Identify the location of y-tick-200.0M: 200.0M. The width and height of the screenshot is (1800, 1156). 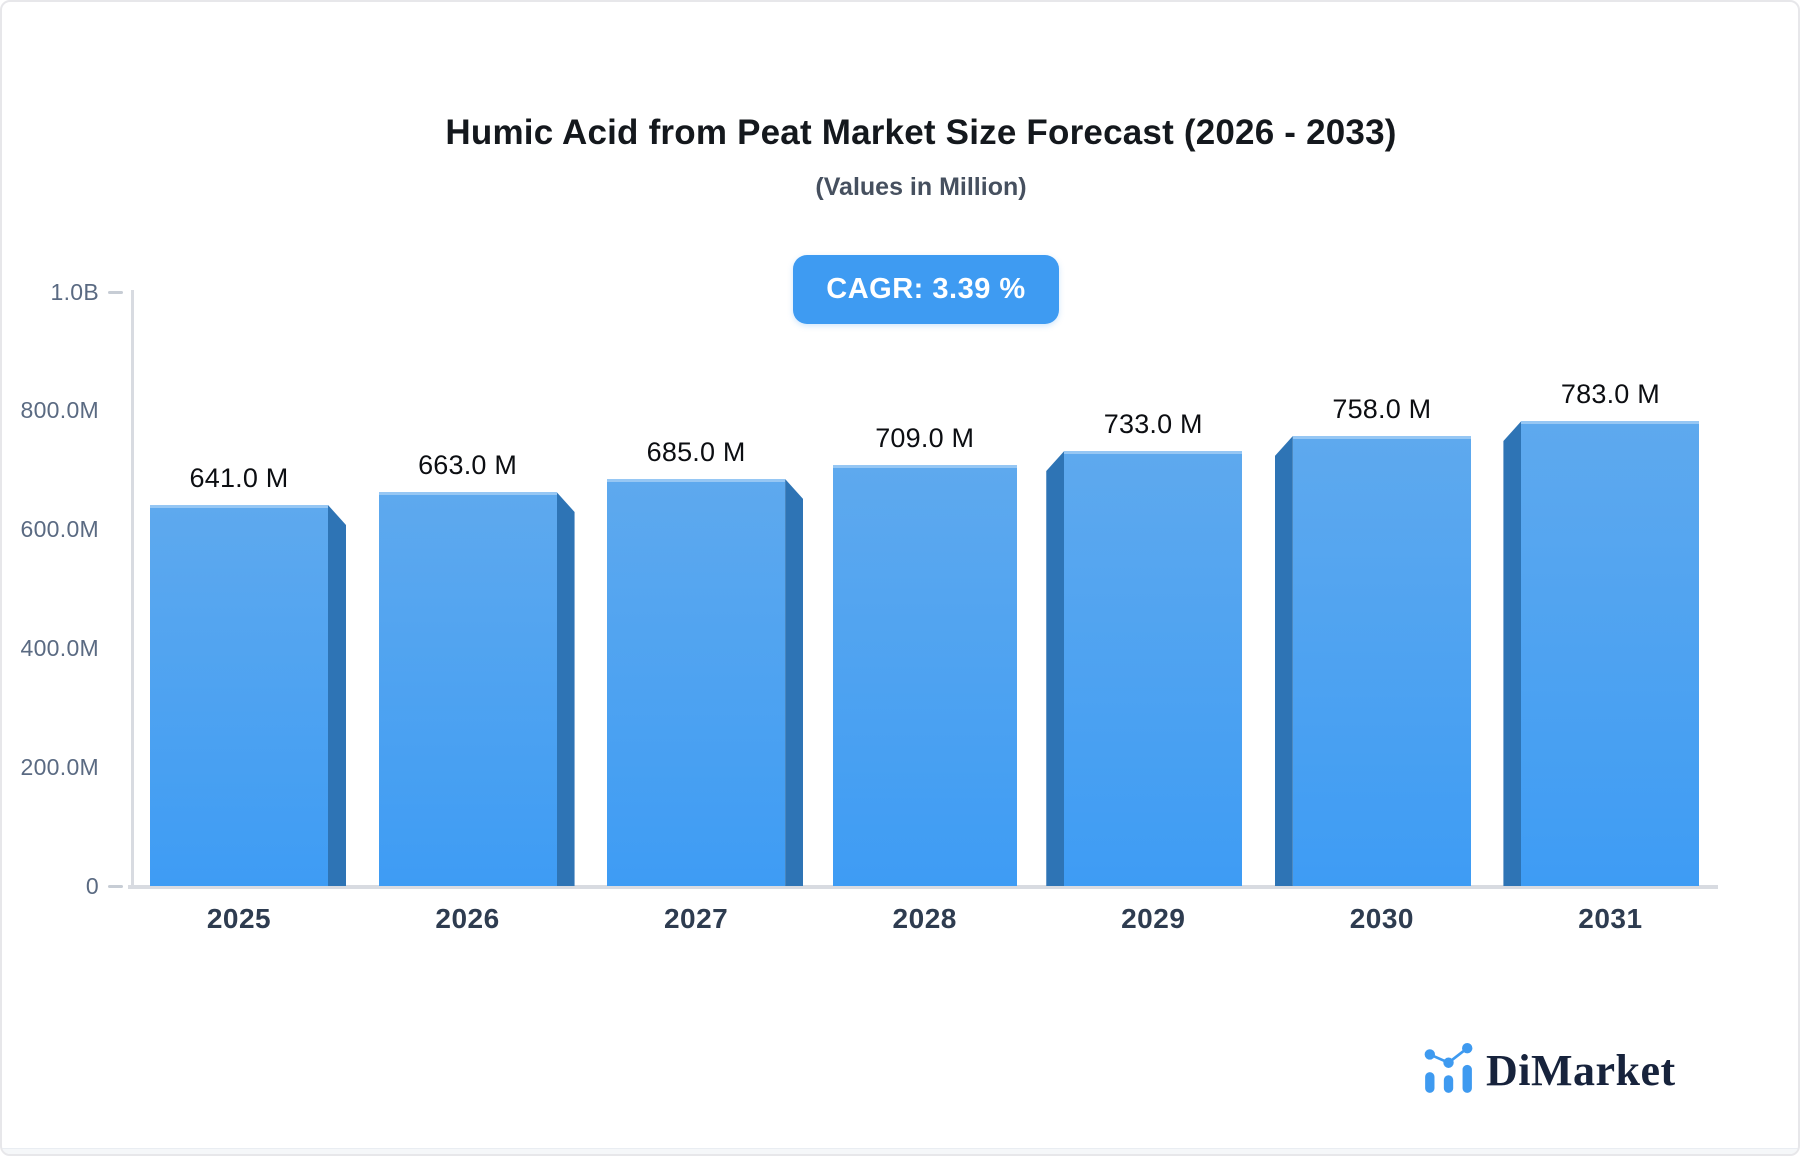
(62, 767).